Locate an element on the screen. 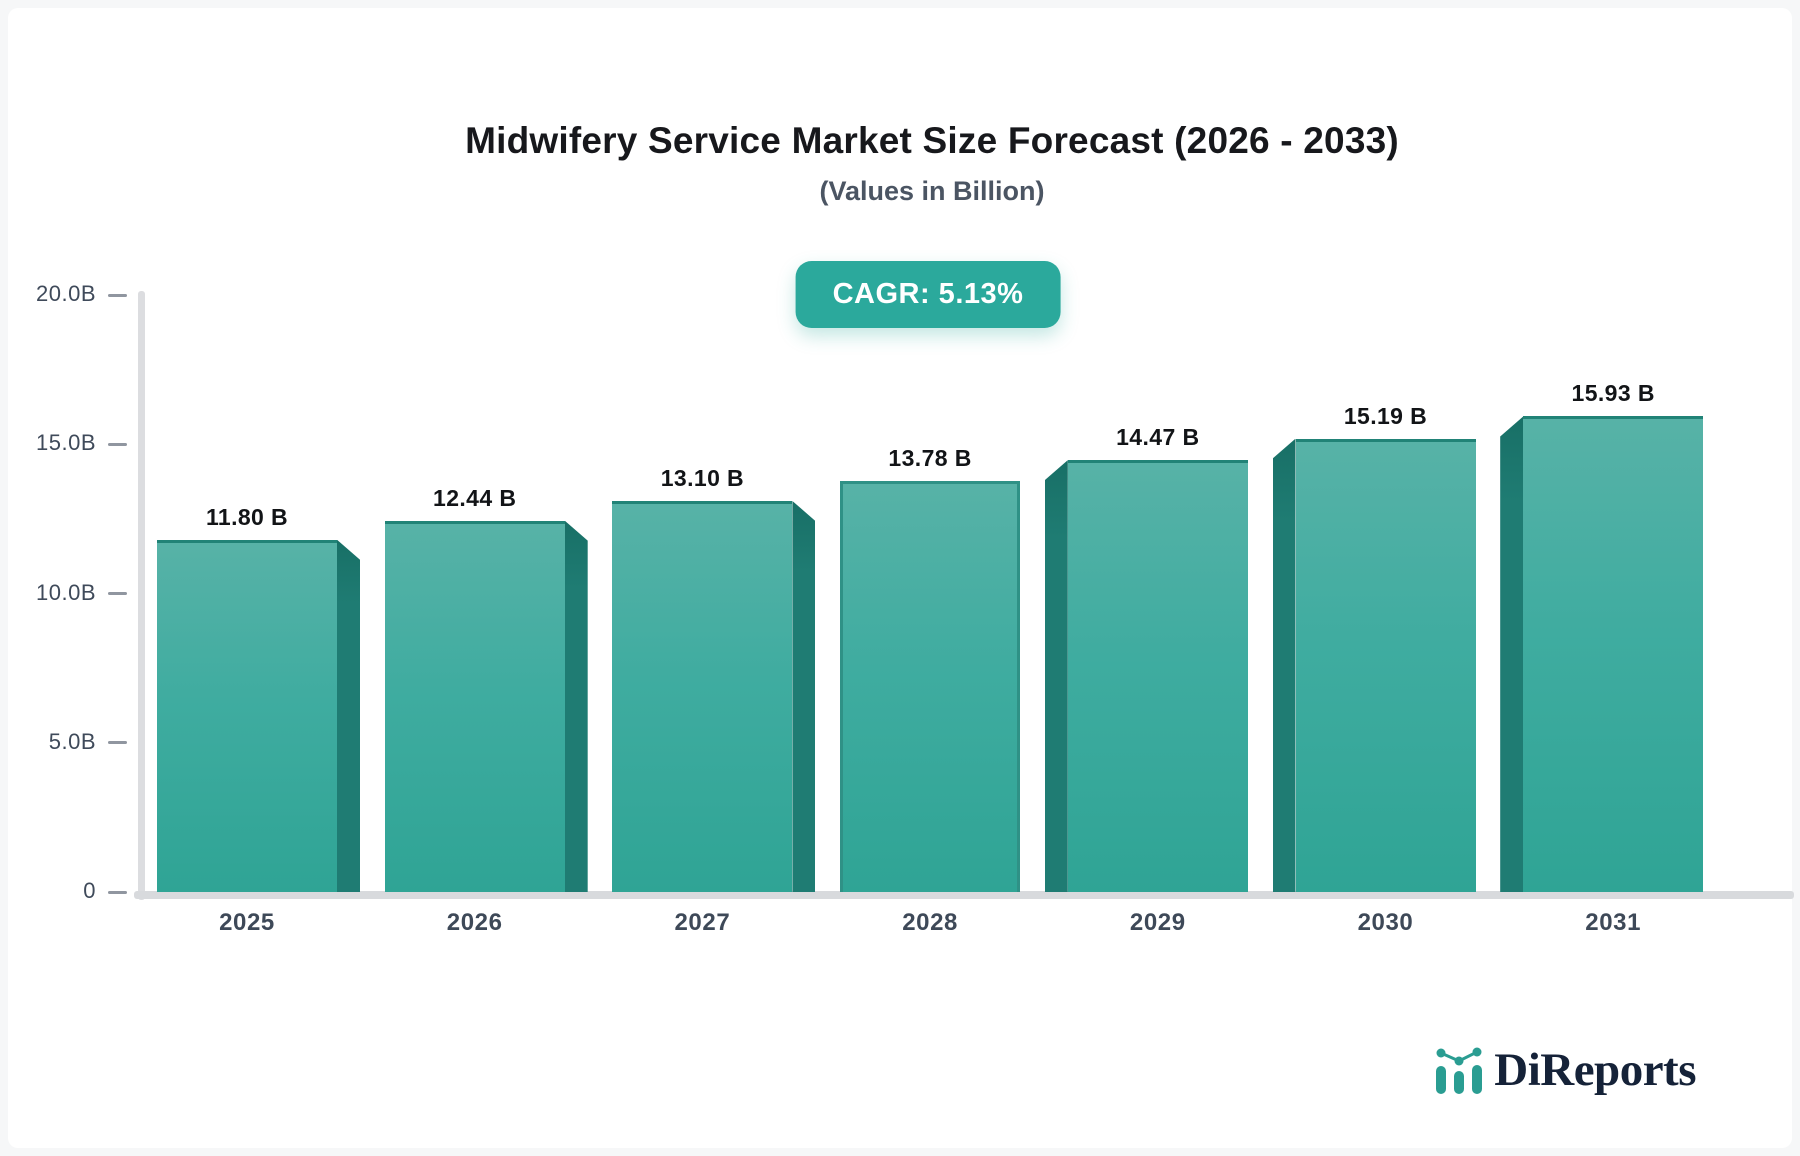  bar-value-label: 13.10 B is located at coordinates (702, 477).